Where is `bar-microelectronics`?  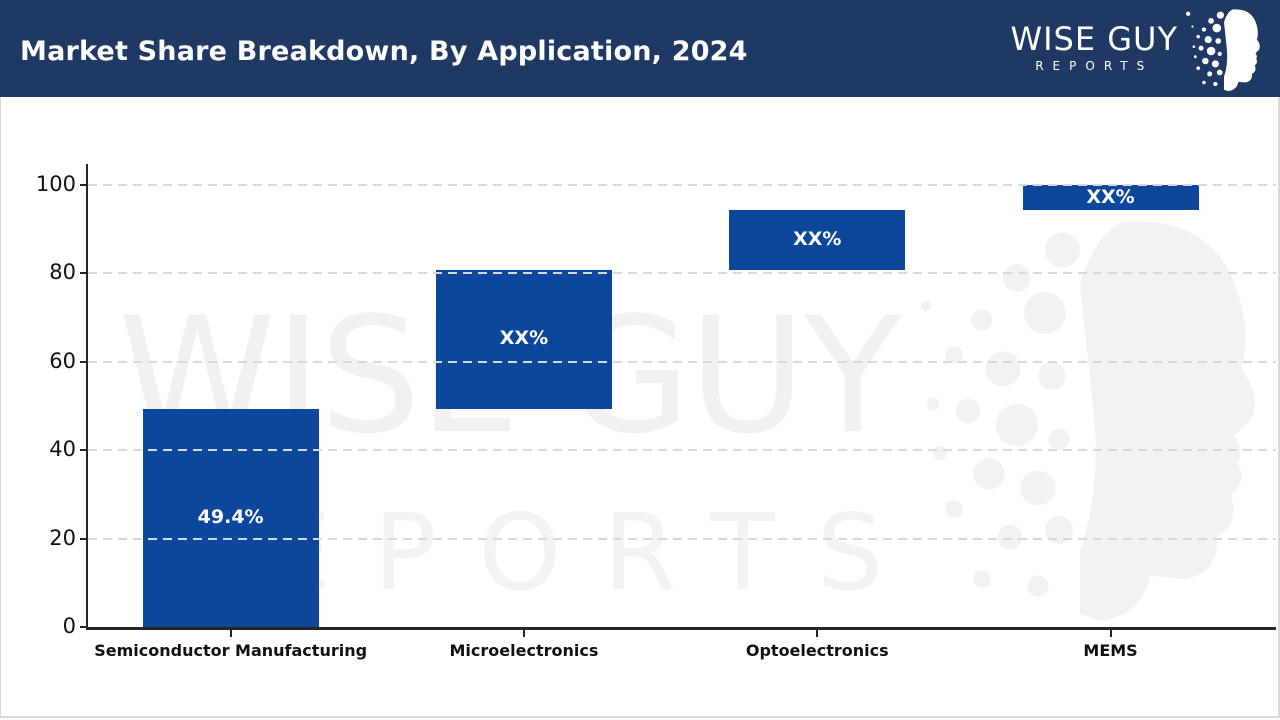
bar-microelectronics is located at coordinates (523, 339).